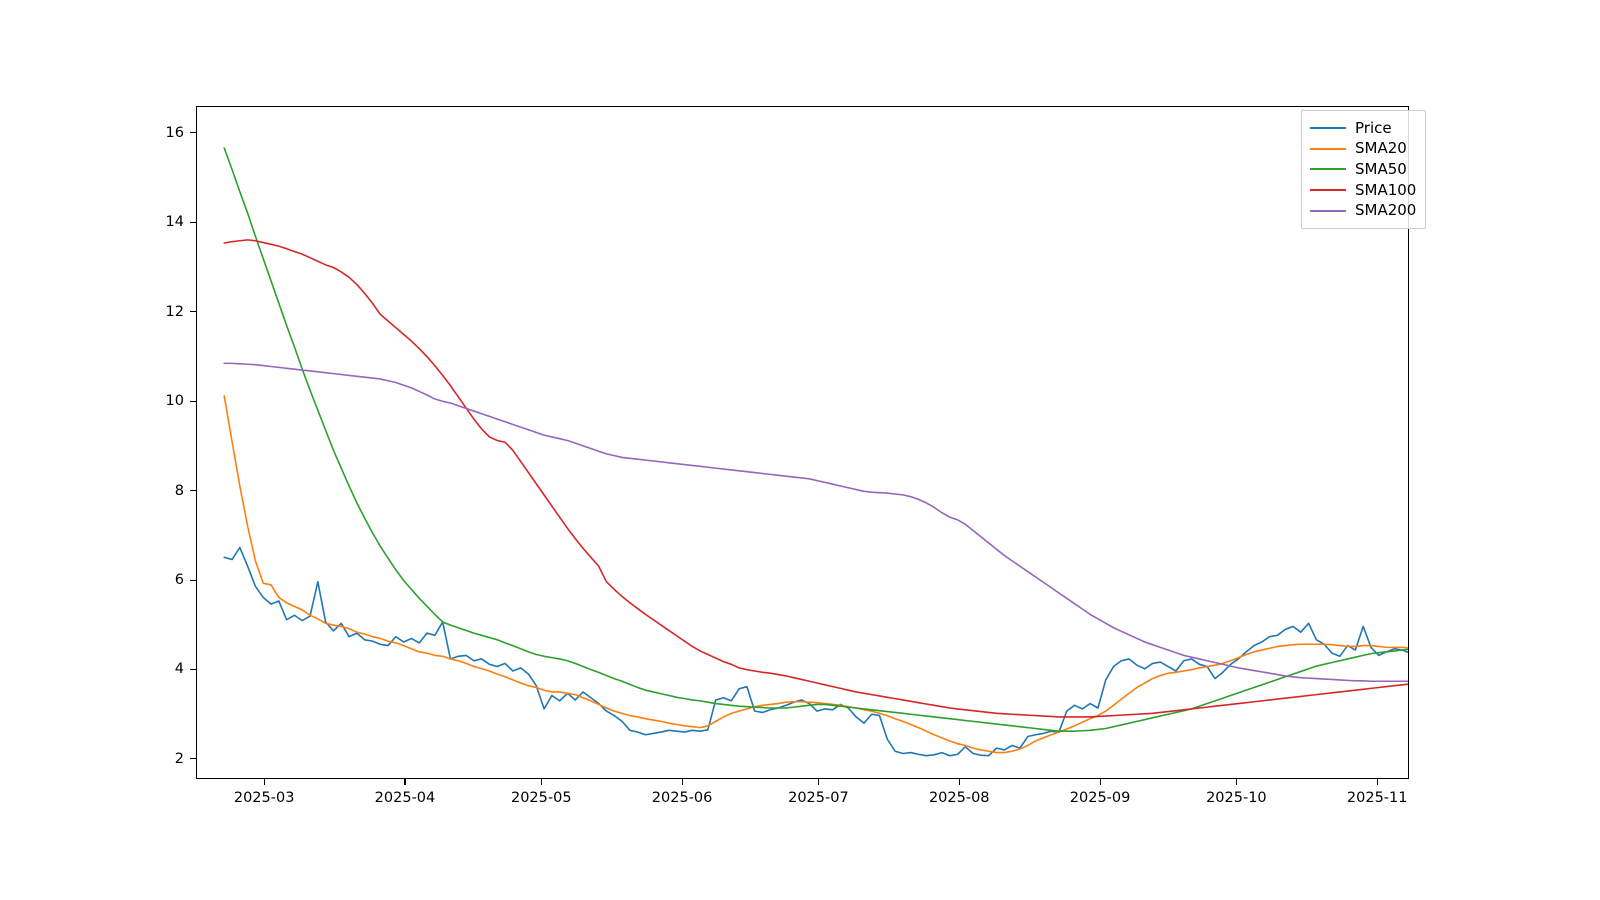 Image resolution: width=1600 pixels, height=900 pixels. What do you see at coordinates (174, 311) in the screenshot?
I see `y-tick-label: 12` at bounding box center [174, 311].